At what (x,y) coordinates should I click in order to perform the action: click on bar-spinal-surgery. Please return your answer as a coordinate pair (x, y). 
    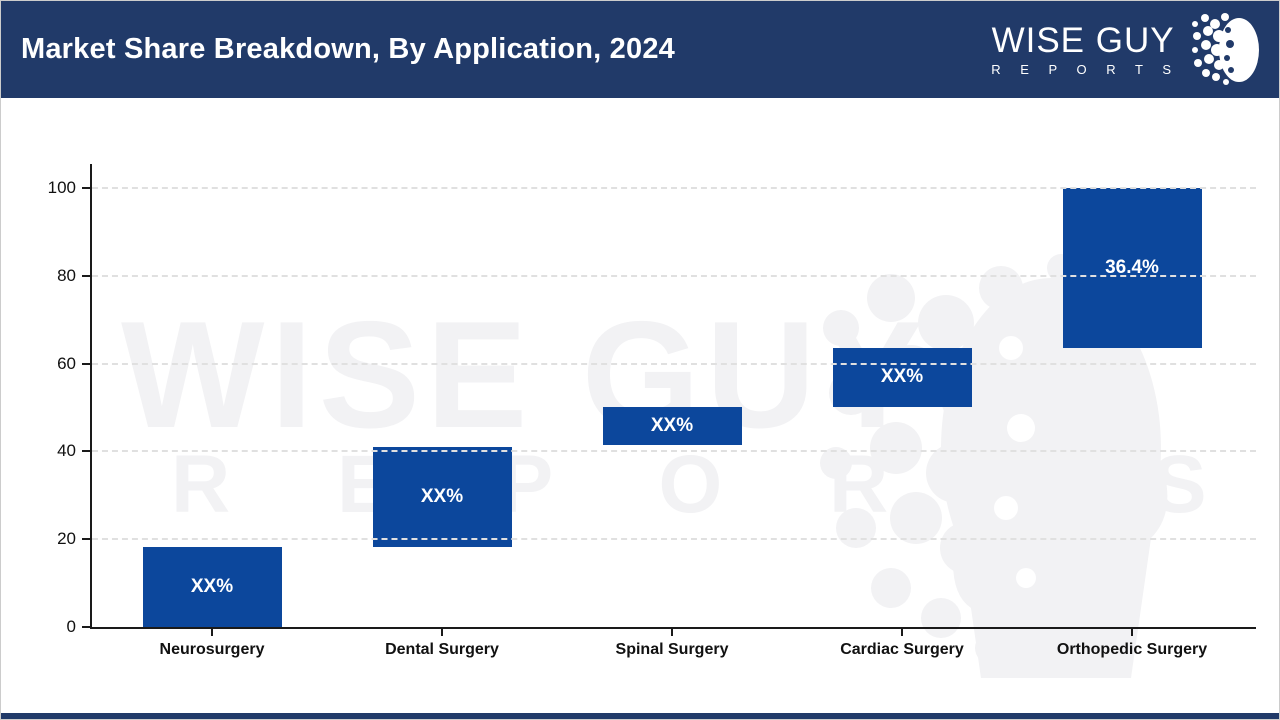
    Looking at the image, I should click on (672, 426).